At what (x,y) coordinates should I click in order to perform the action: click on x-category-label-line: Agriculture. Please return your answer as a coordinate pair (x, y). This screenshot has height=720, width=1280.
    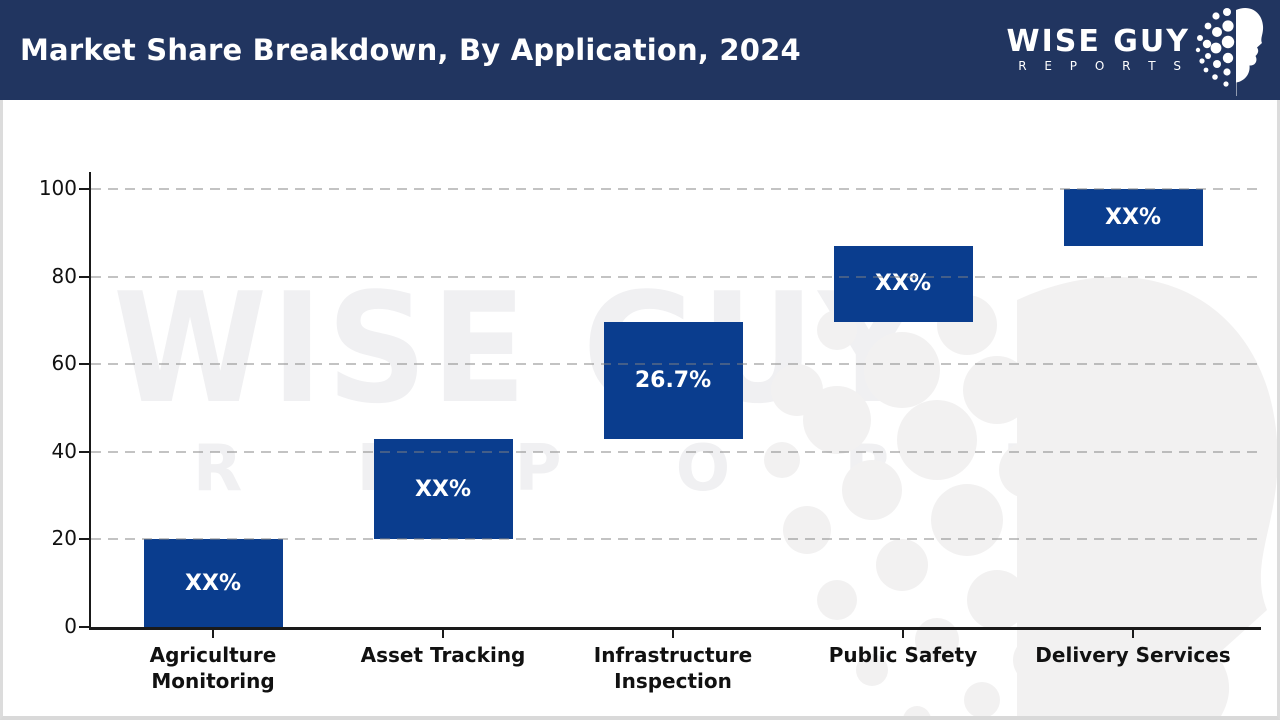
    Looking at the image, I should click on (213, 655).